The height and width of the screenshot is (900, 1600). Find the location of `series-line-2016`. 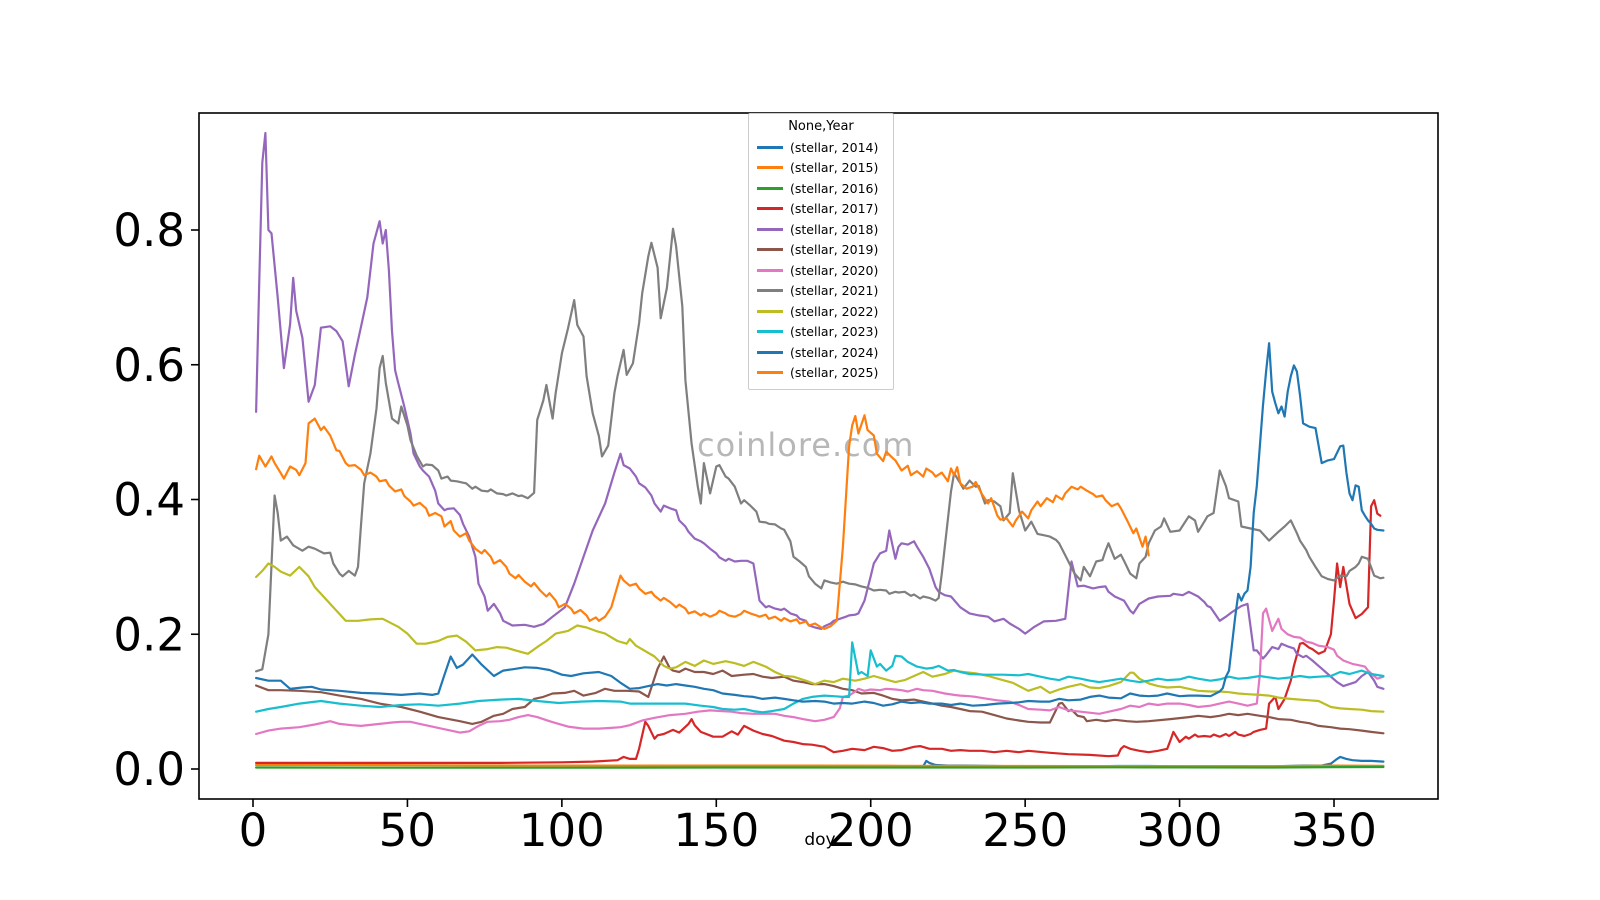

series-line-2016 is located at coordinates (820, 767).